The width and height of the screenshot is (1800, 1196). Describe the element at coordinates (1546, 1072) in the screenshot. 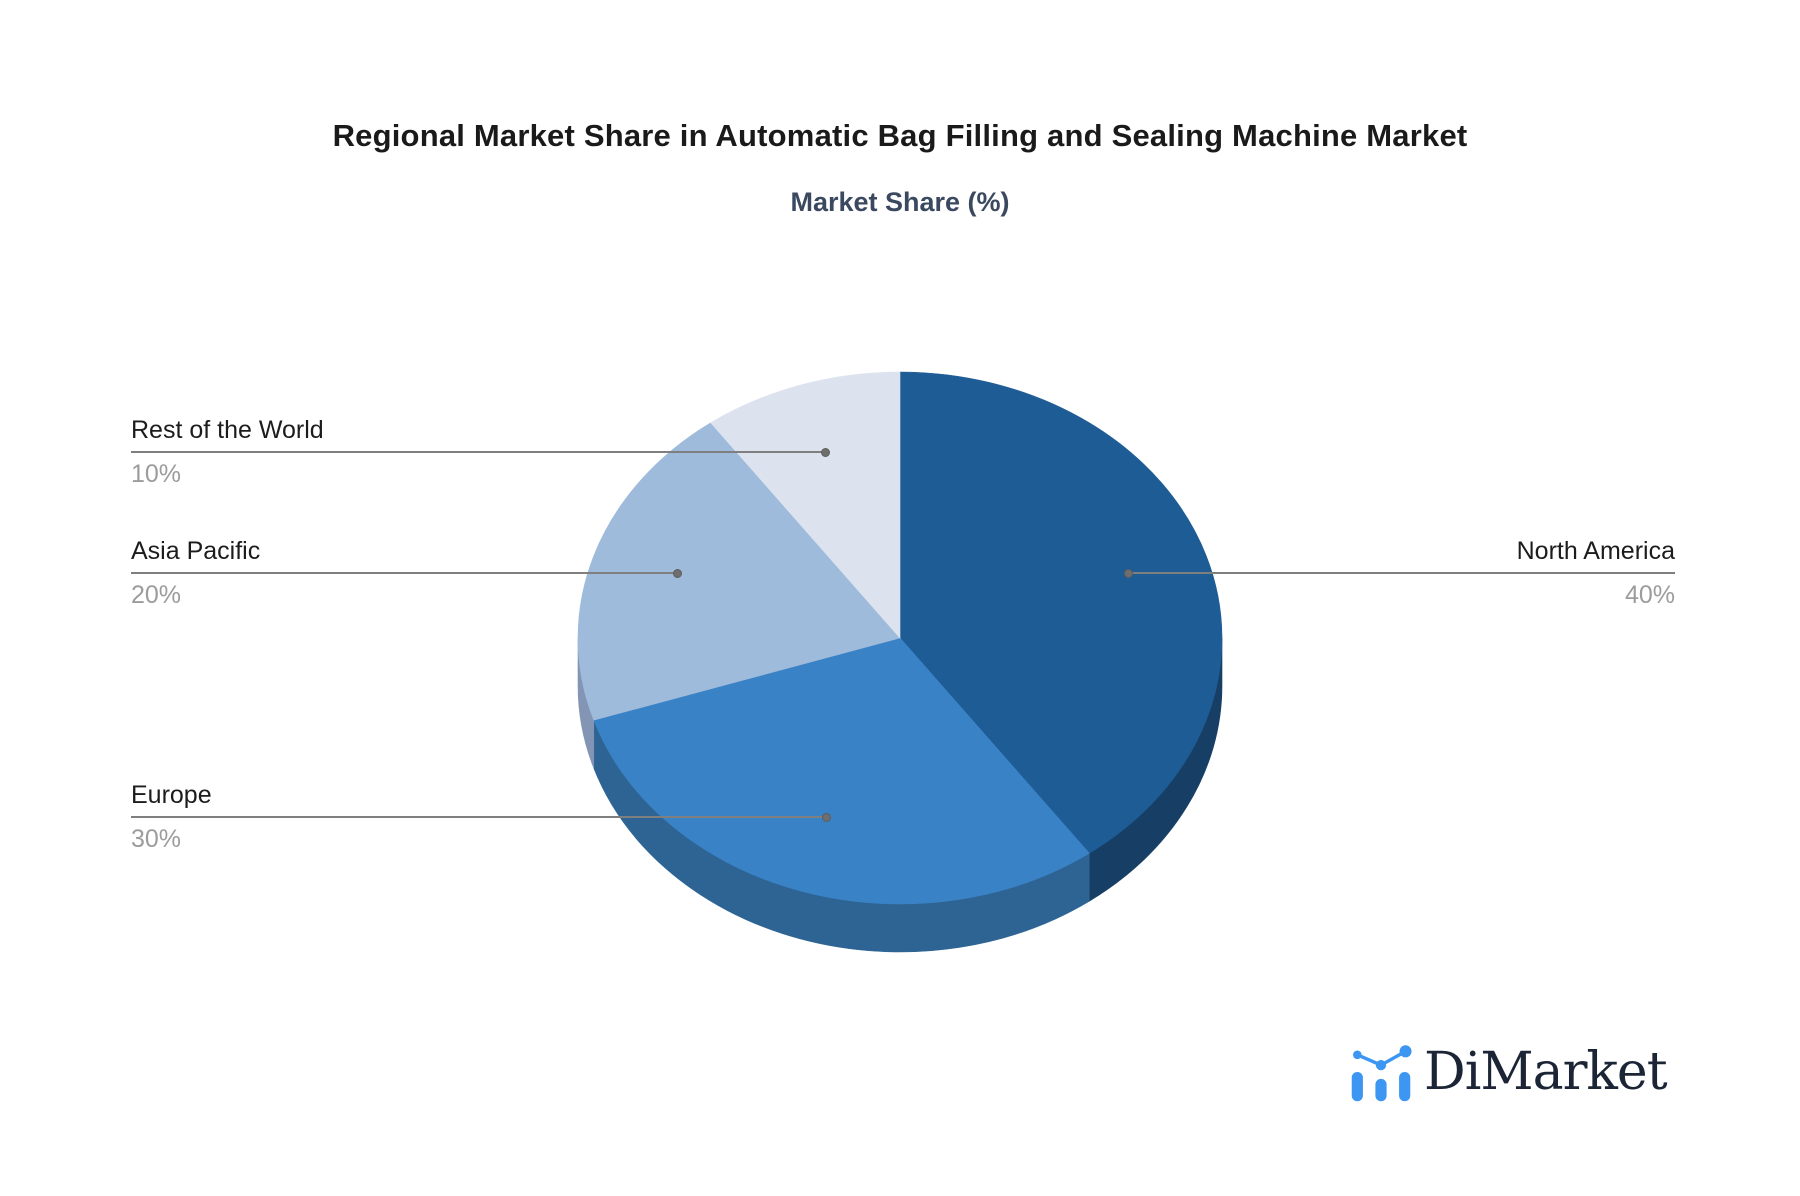

I see `logo-text: DiMarket` at that location.